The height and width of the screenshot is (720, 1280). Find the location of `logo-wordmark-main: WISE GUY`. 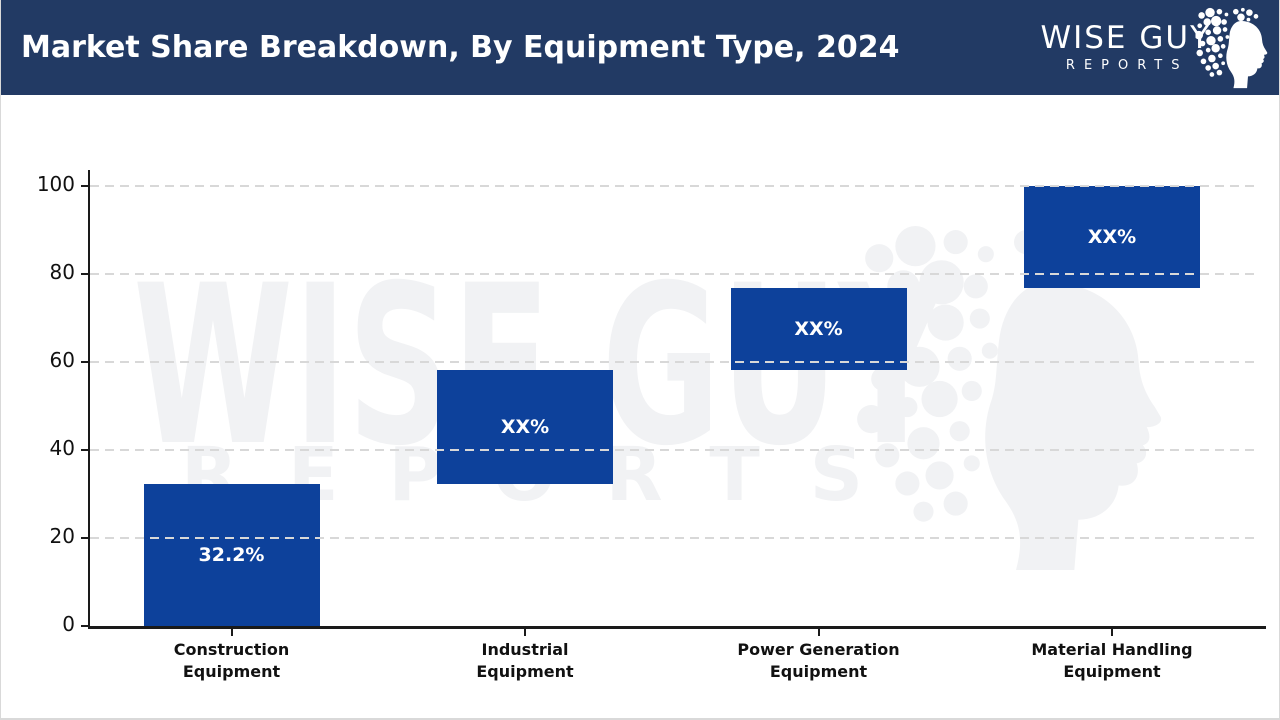

logo-wordmark-main: WISE GUY is located at coordinates (1125, 38).